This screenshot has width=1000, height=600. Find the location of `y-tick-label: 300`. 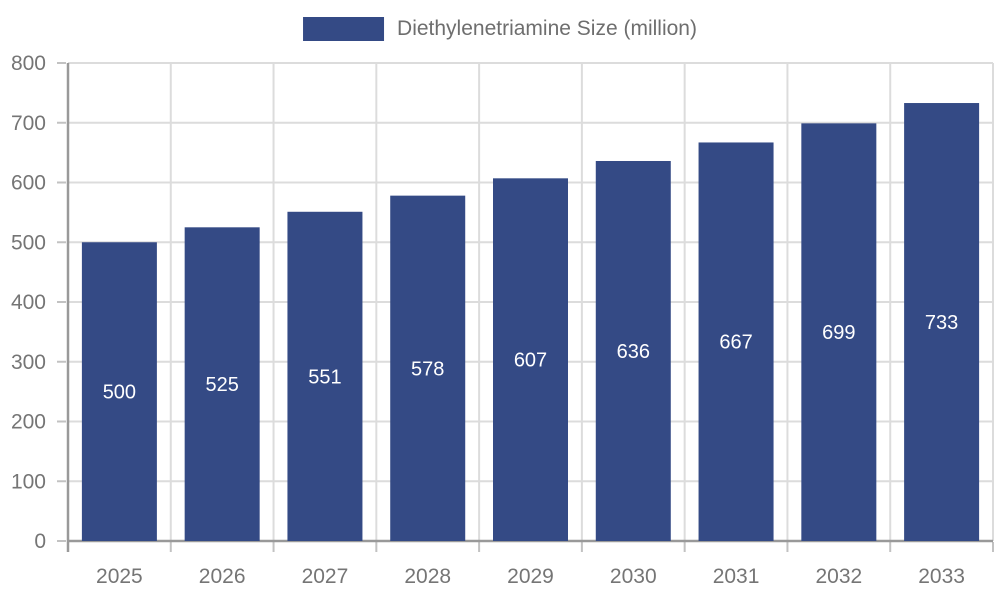

y-tick-label: 300 is located at coordinates (28, 362).